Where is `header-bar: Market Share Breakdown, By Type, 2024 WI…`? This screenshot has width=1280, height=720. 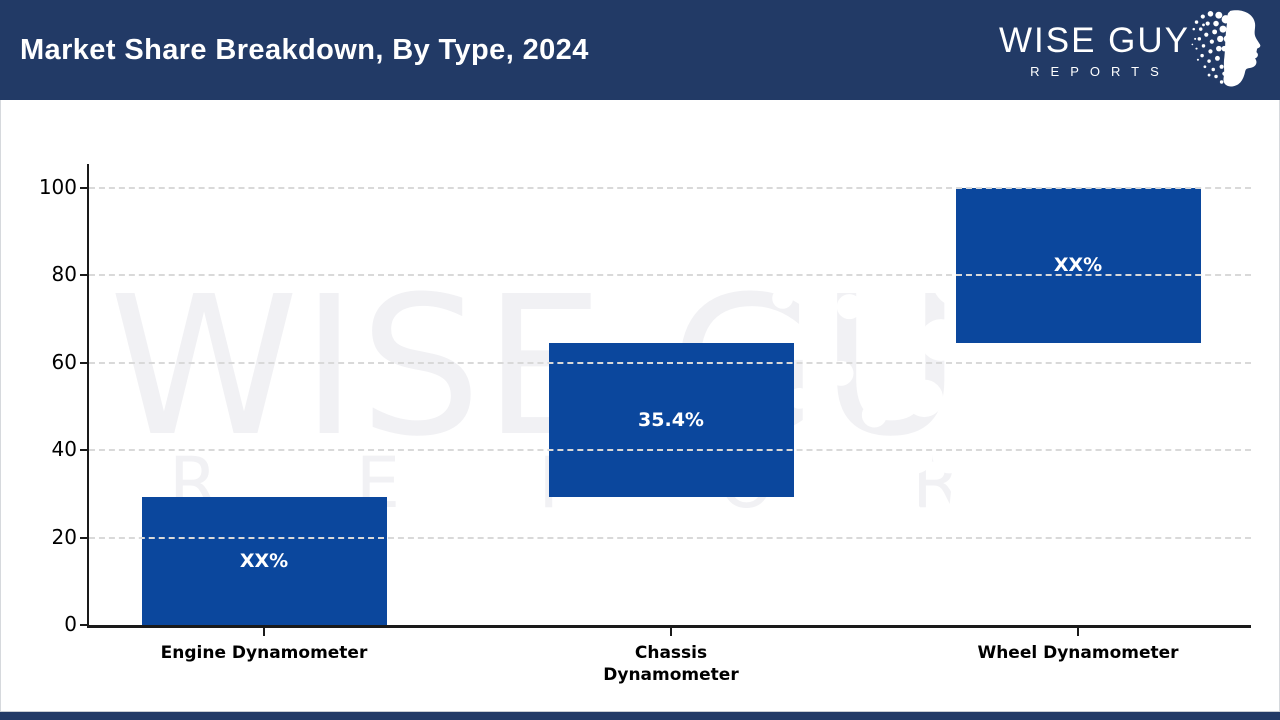
header-bar: Market Share Breakdown, By Type, 2024 WI… is located at coordinates (640, 50).